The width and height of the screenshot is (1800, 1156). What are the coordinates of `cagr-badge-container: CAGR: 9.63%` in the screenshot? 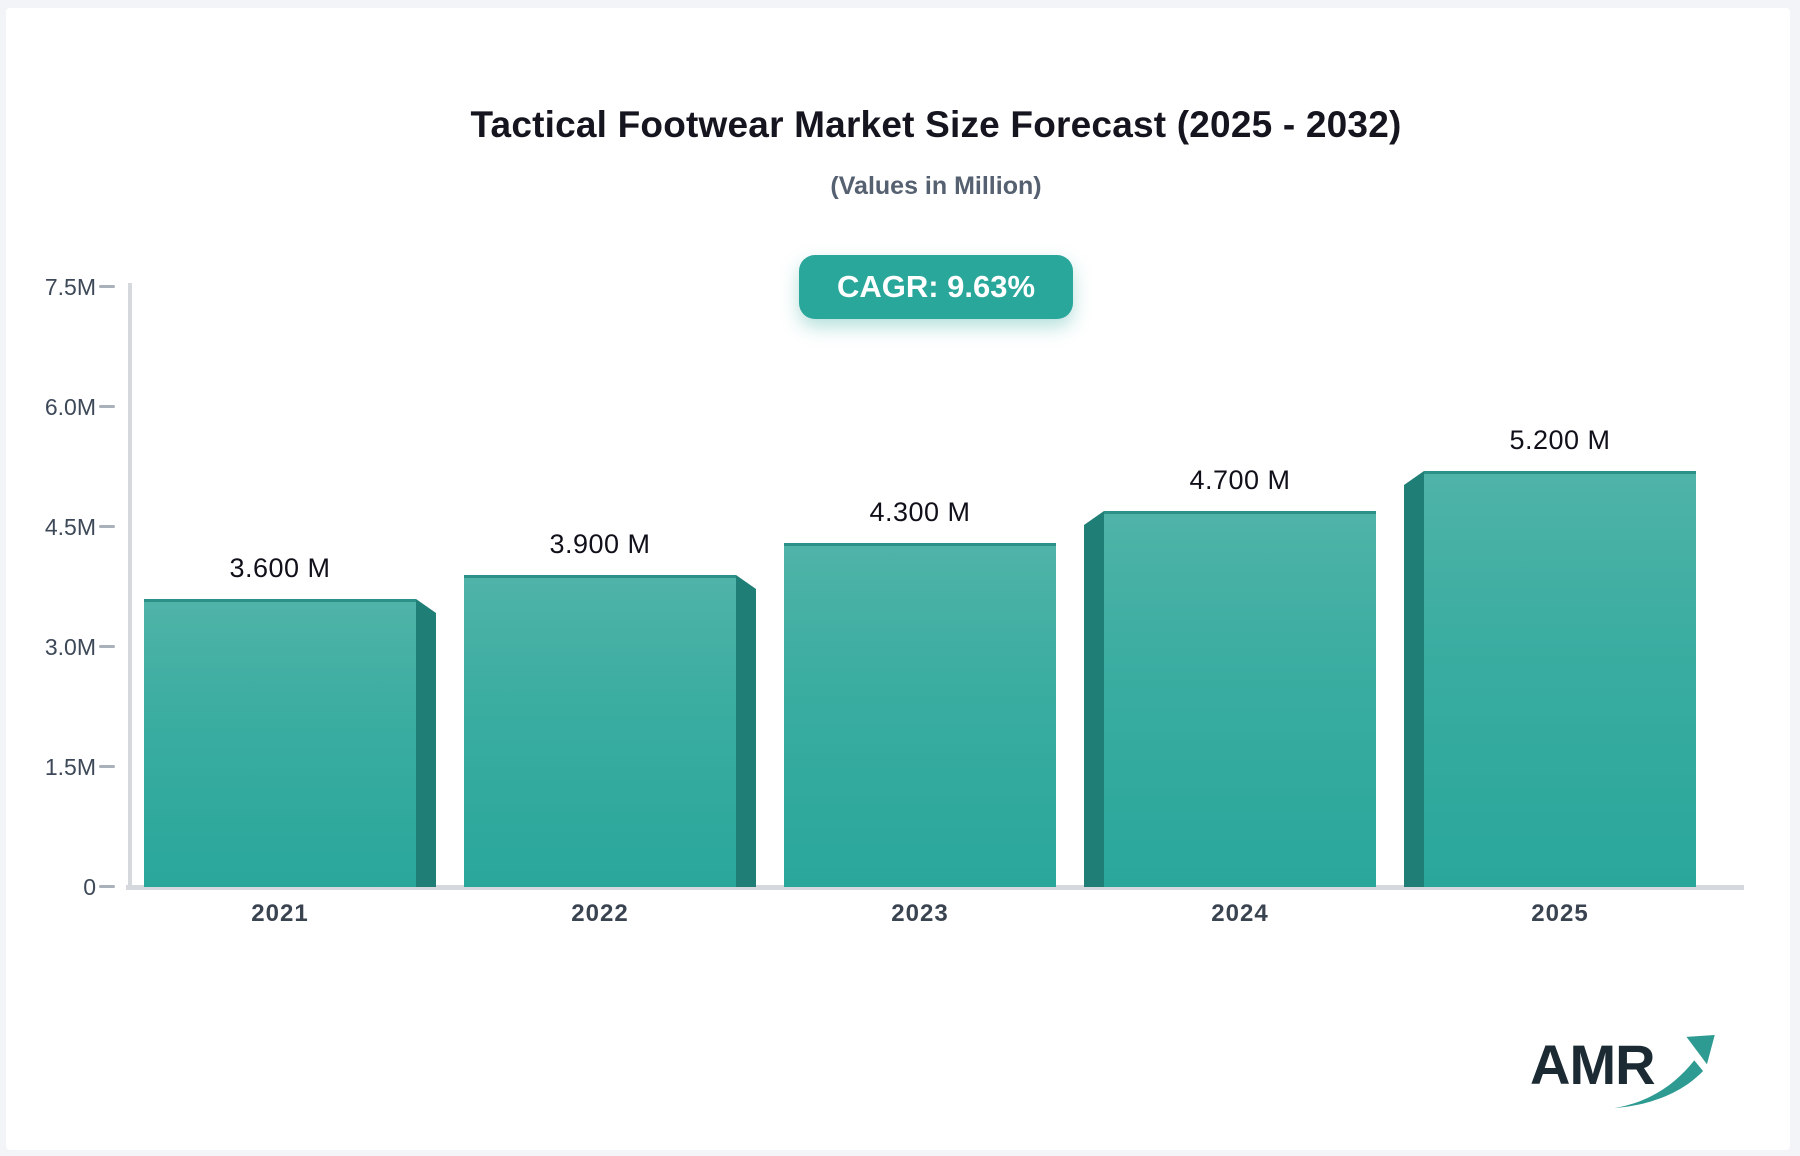 It's located at (936, 287).